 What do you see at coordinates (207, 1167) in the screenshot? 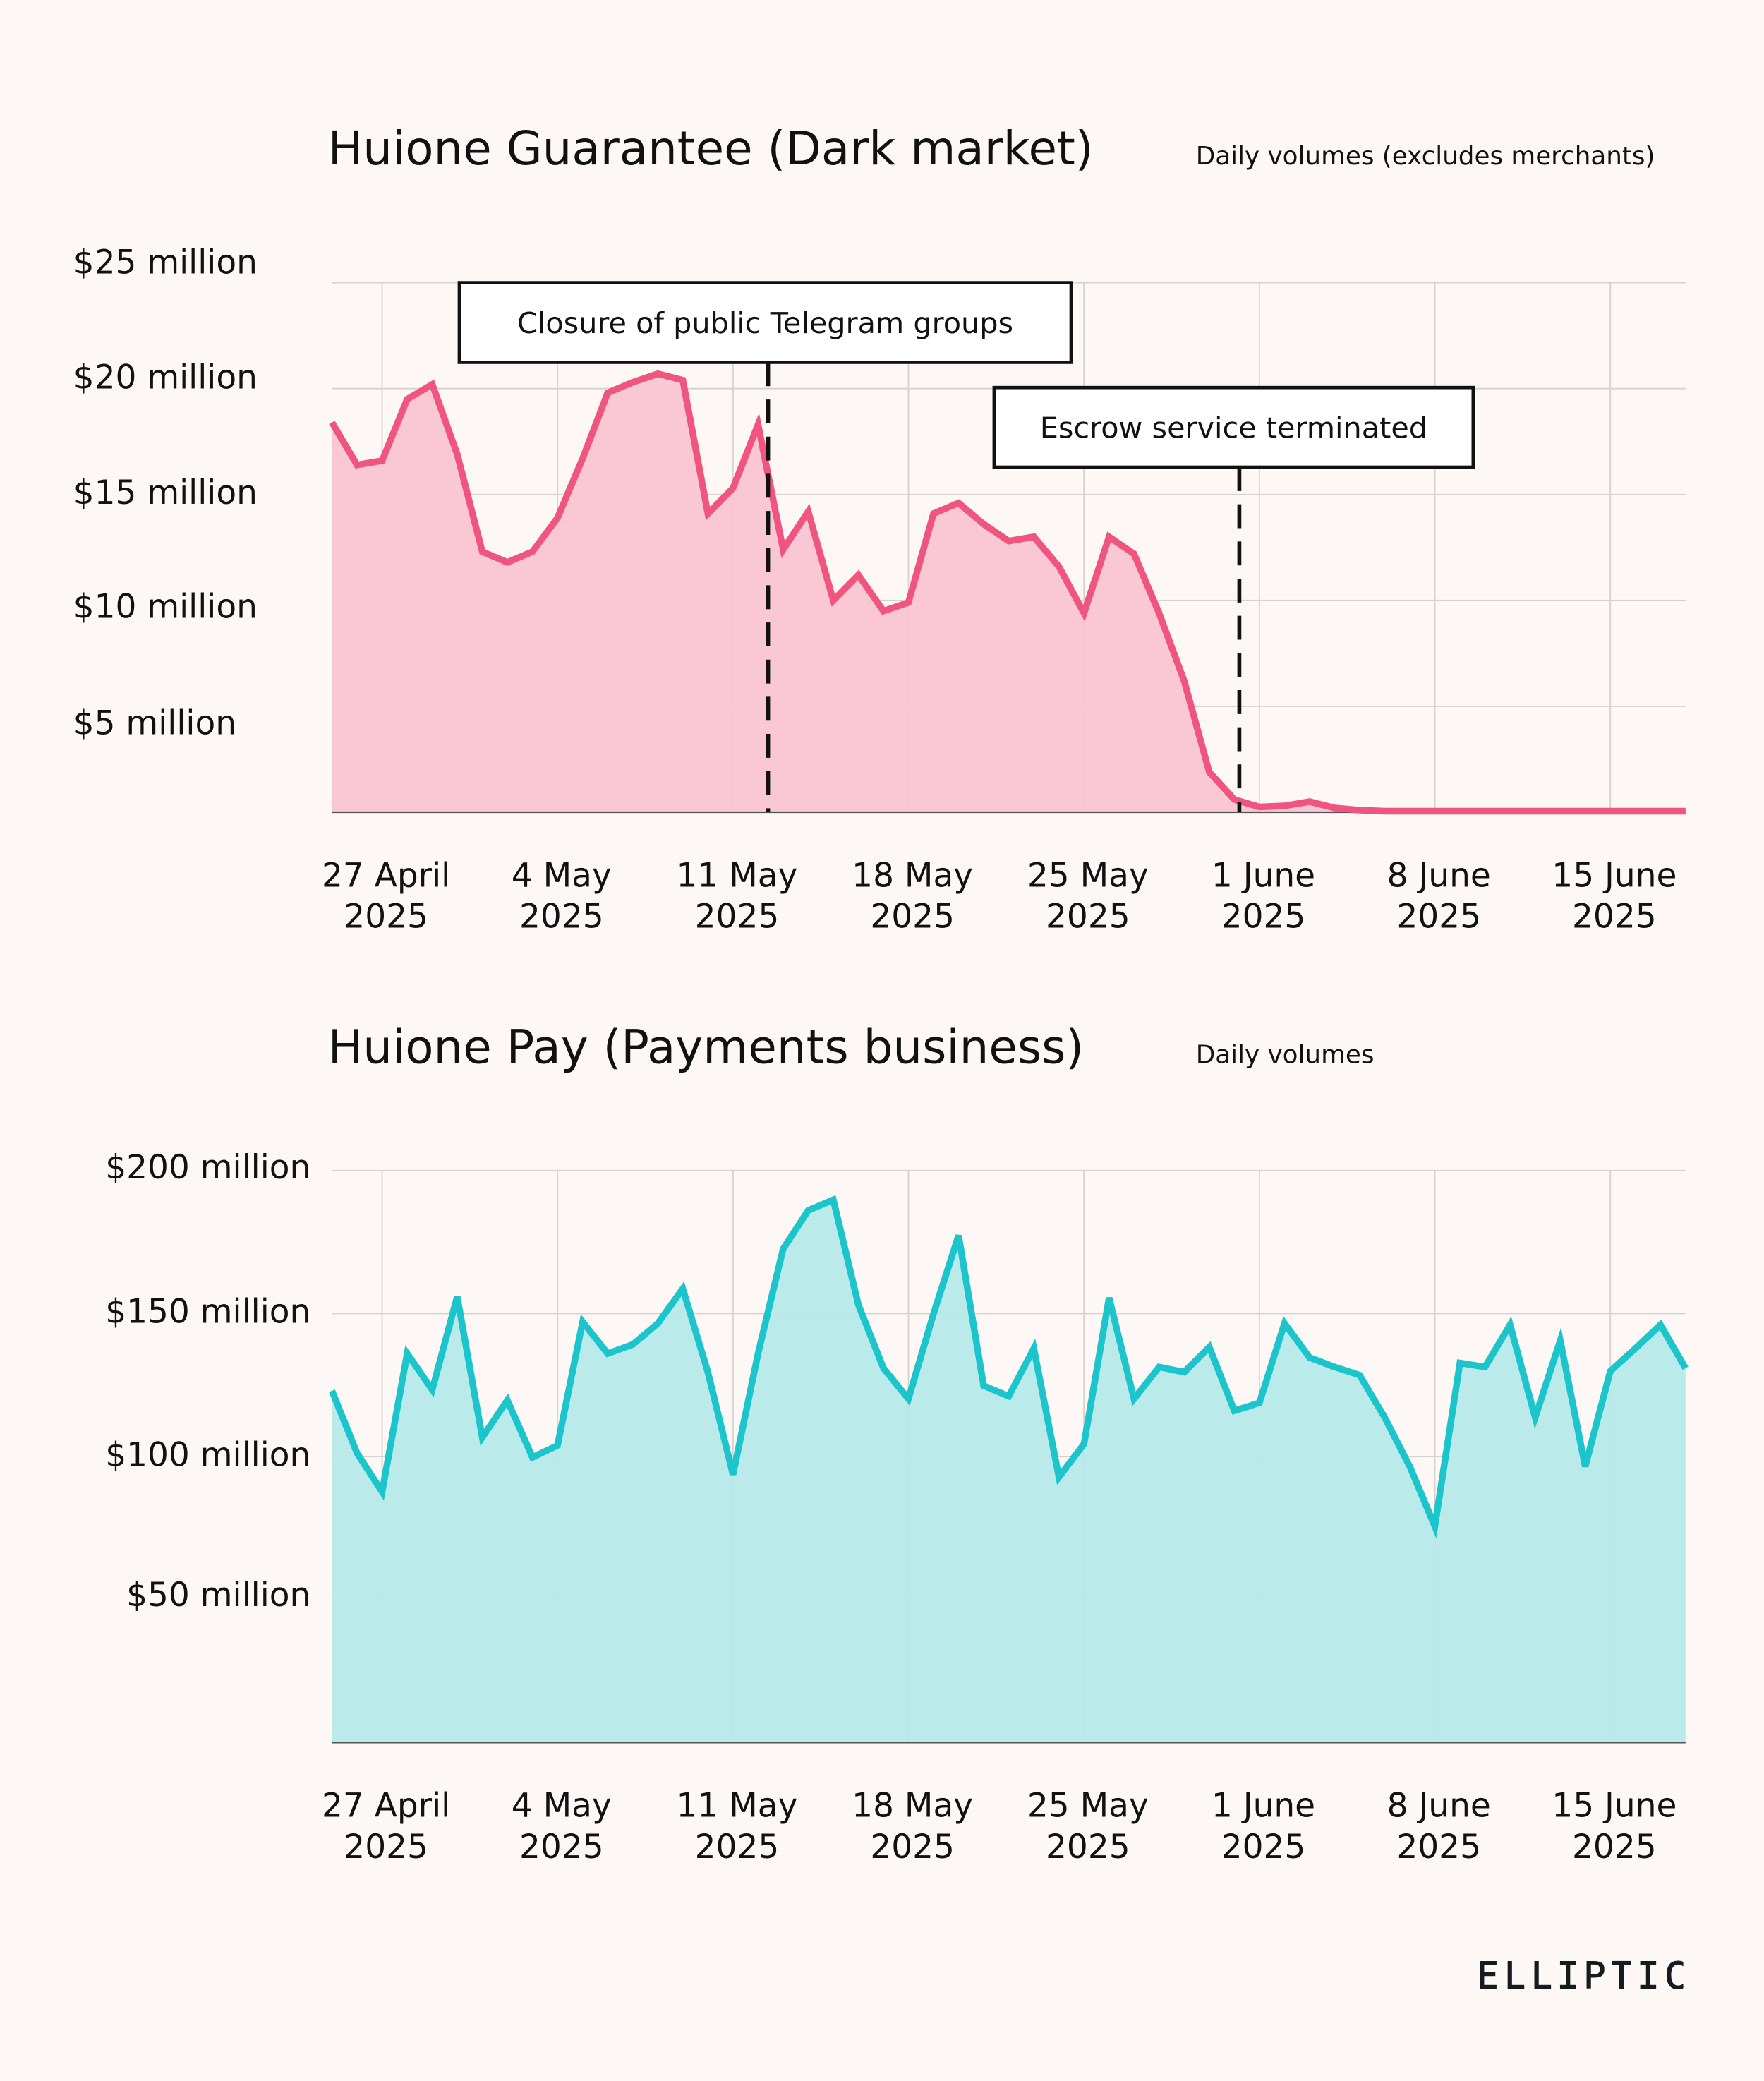
I see `y-tick-label: $200 million` at bounding box center [207, 1167].